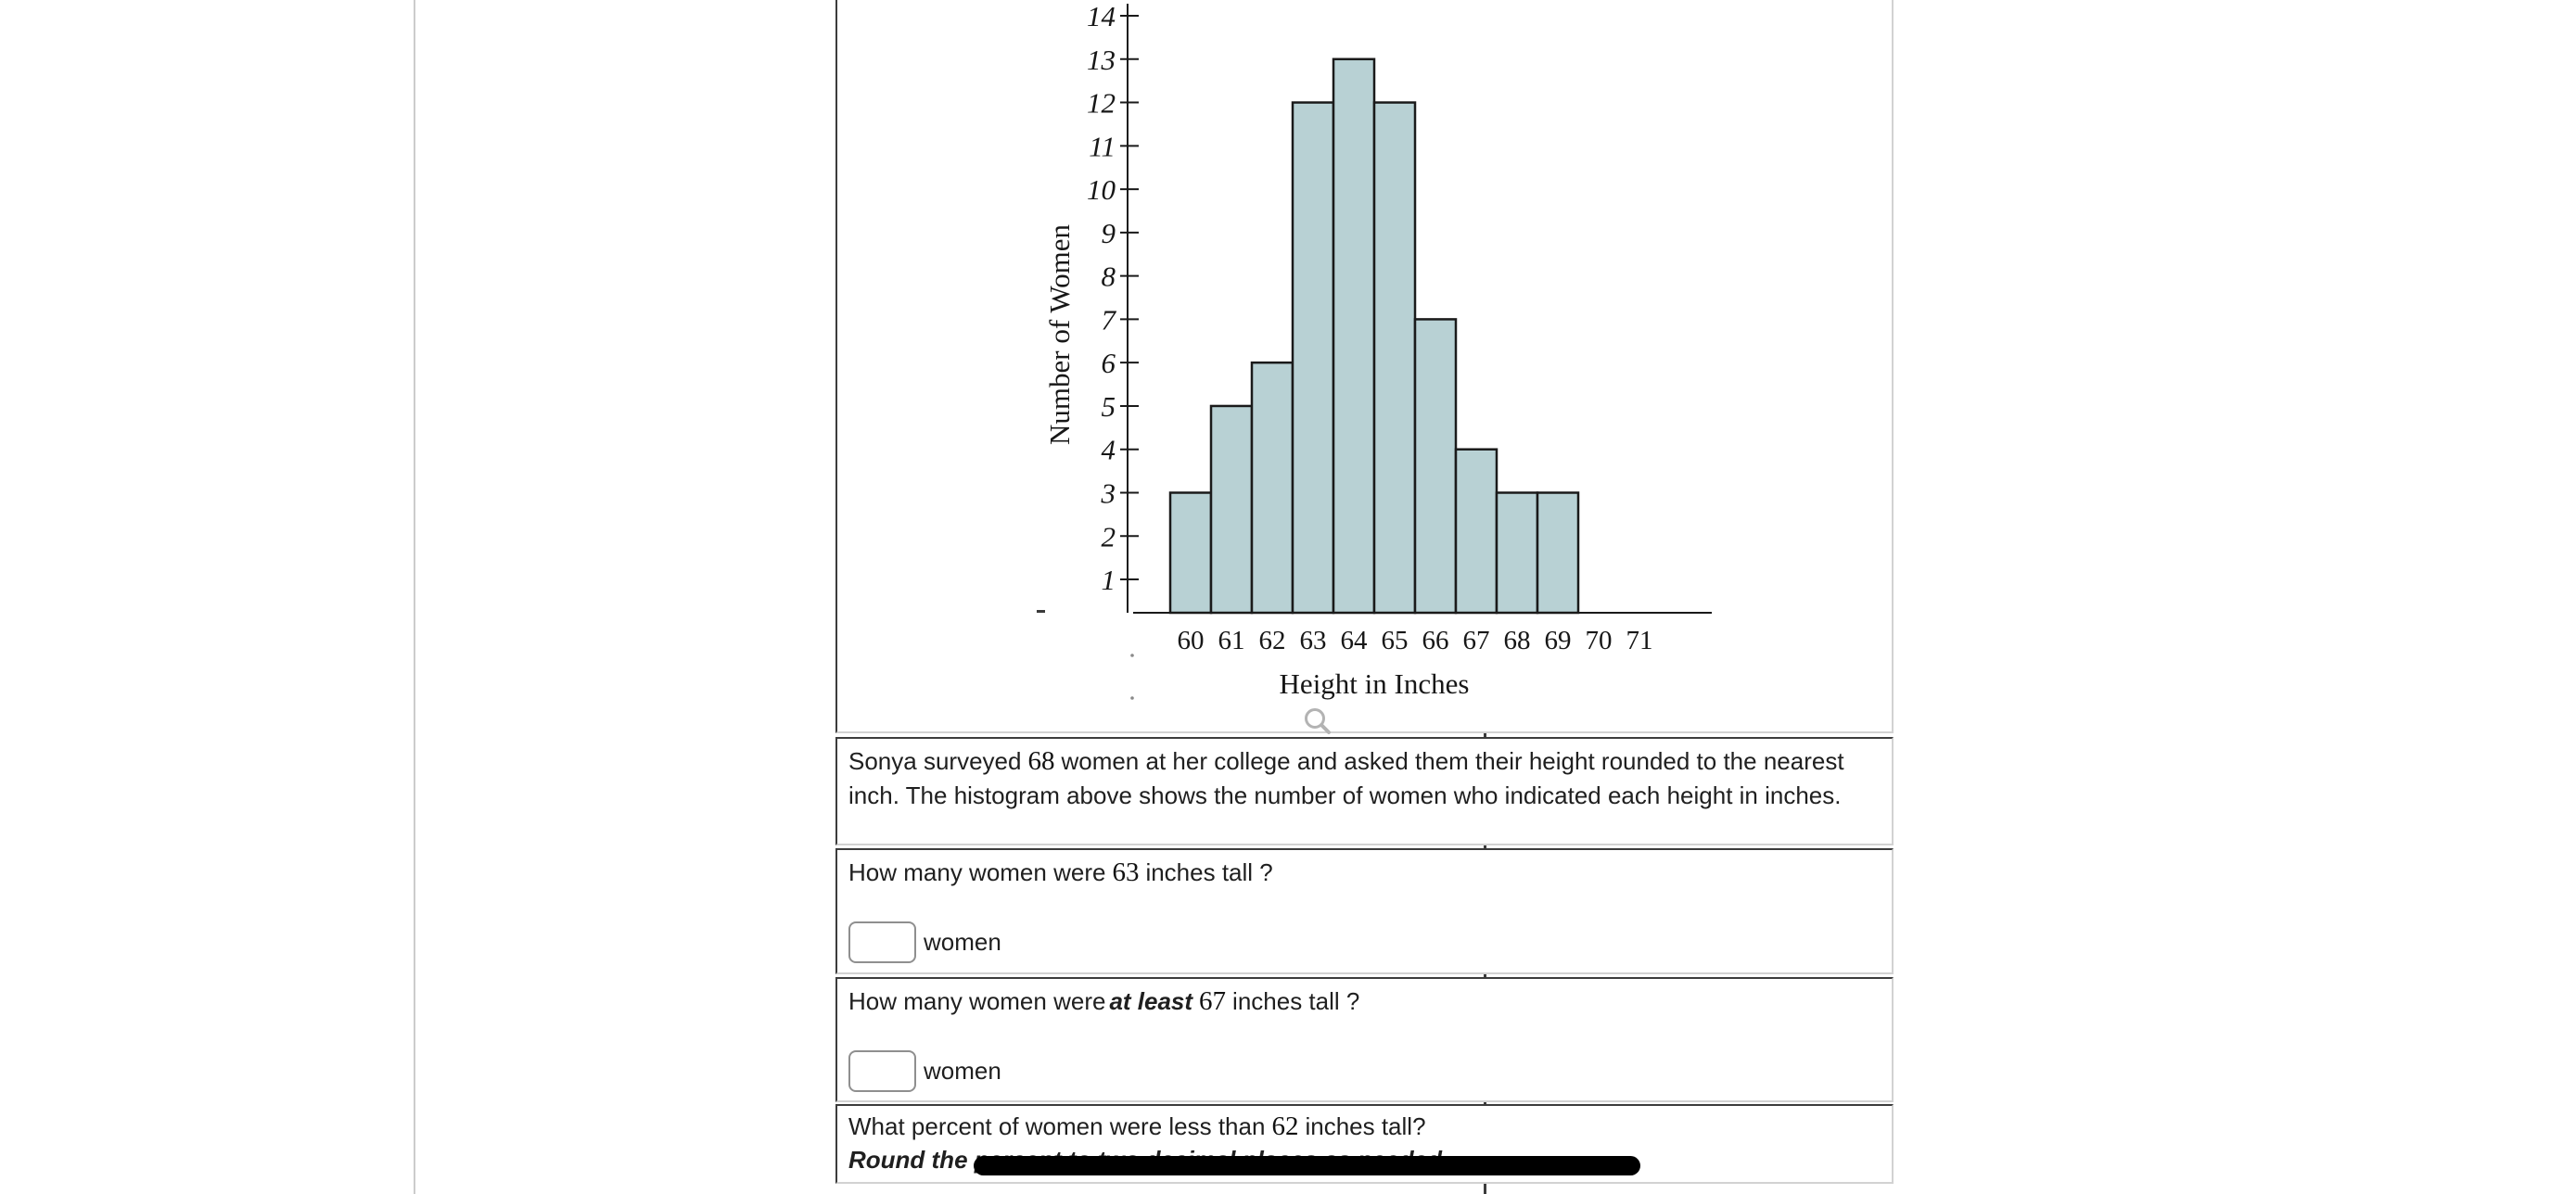  What do you see at coordinates (1102, 103) in the screenshot?
I see `svg-text: 12` at bounding box center [1102, 103].